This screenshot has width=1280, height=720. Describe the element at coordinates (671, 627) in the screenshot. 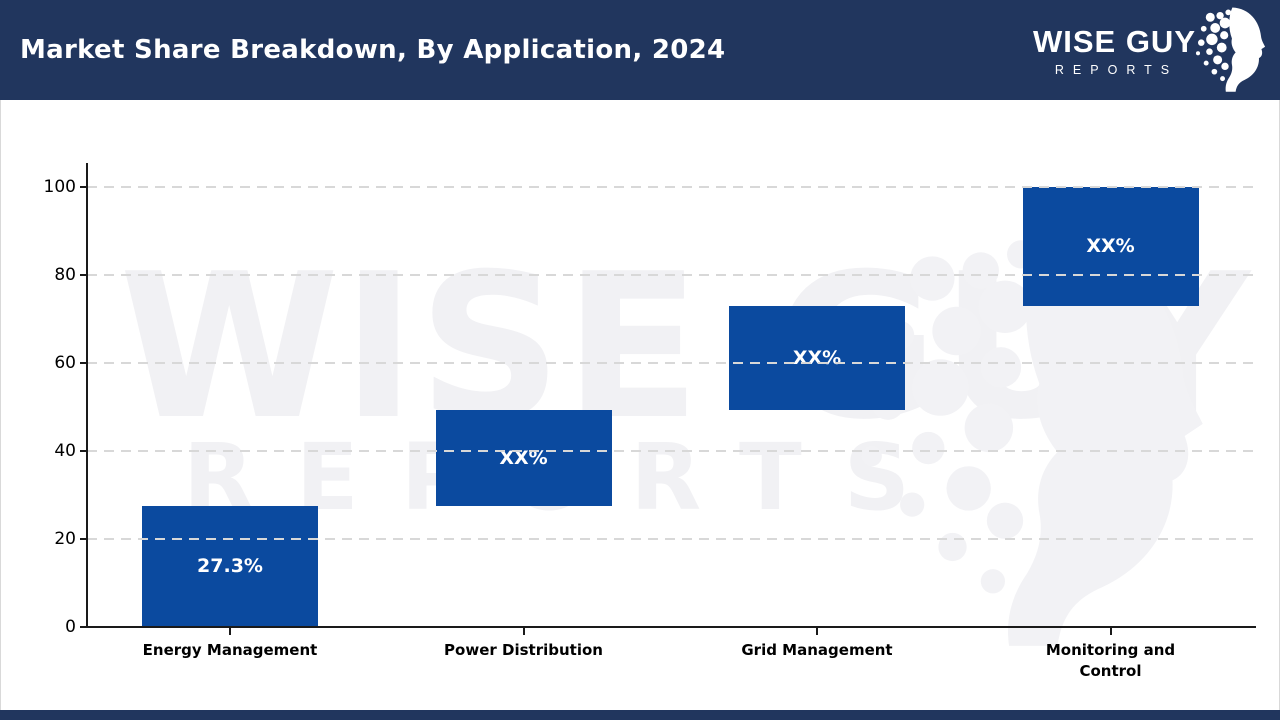

I see `x-axis-line` at that location.